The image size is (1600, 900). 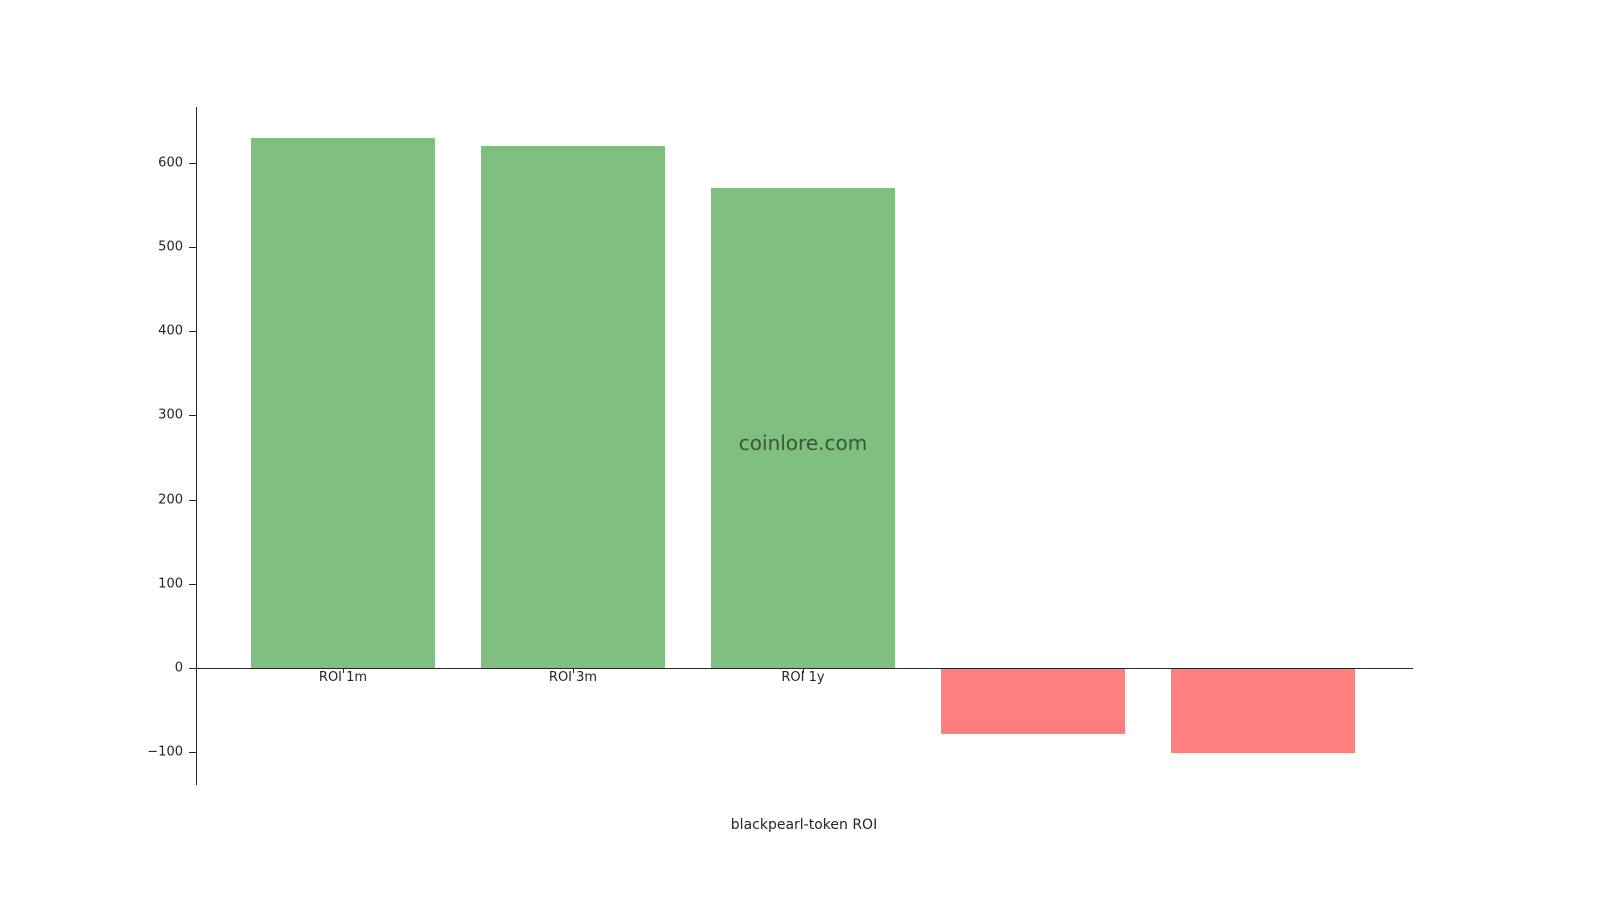 I want to click on watermark: coinlore.com, so click(x=803, y=443).